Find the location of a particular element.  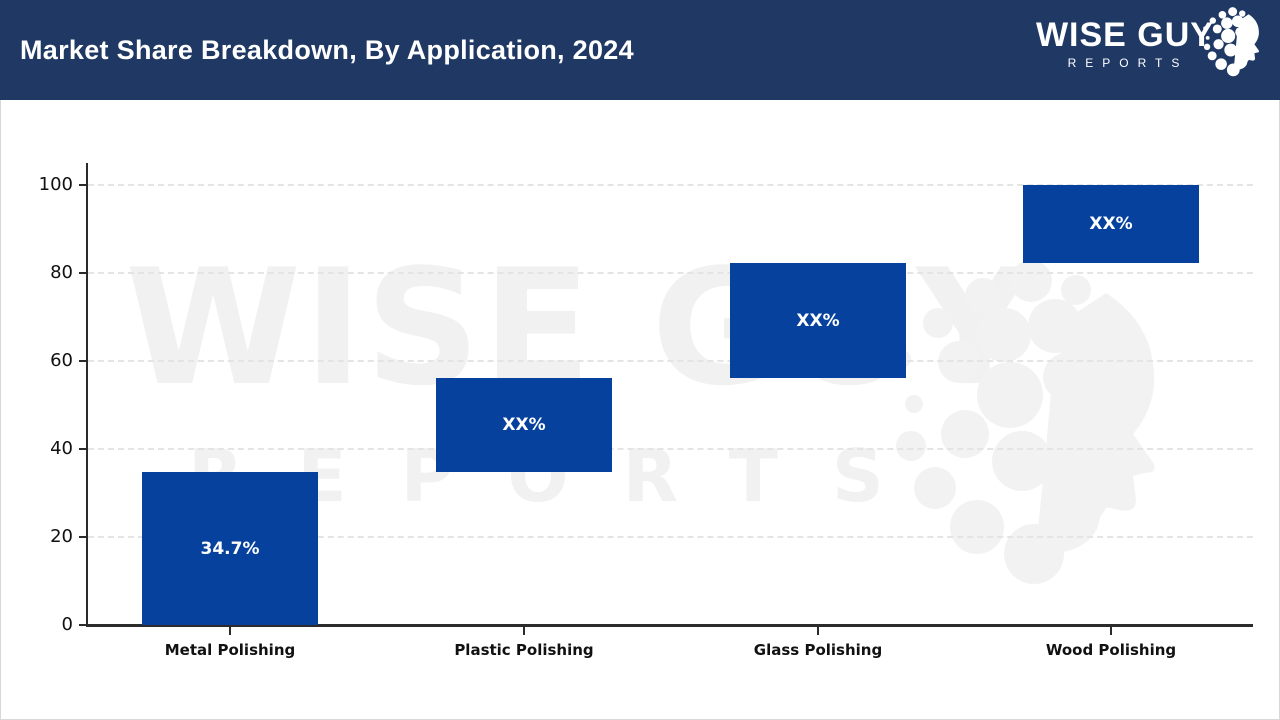

logo-text: WISE GUY REPORTS is located at coordinates (1125, 43).